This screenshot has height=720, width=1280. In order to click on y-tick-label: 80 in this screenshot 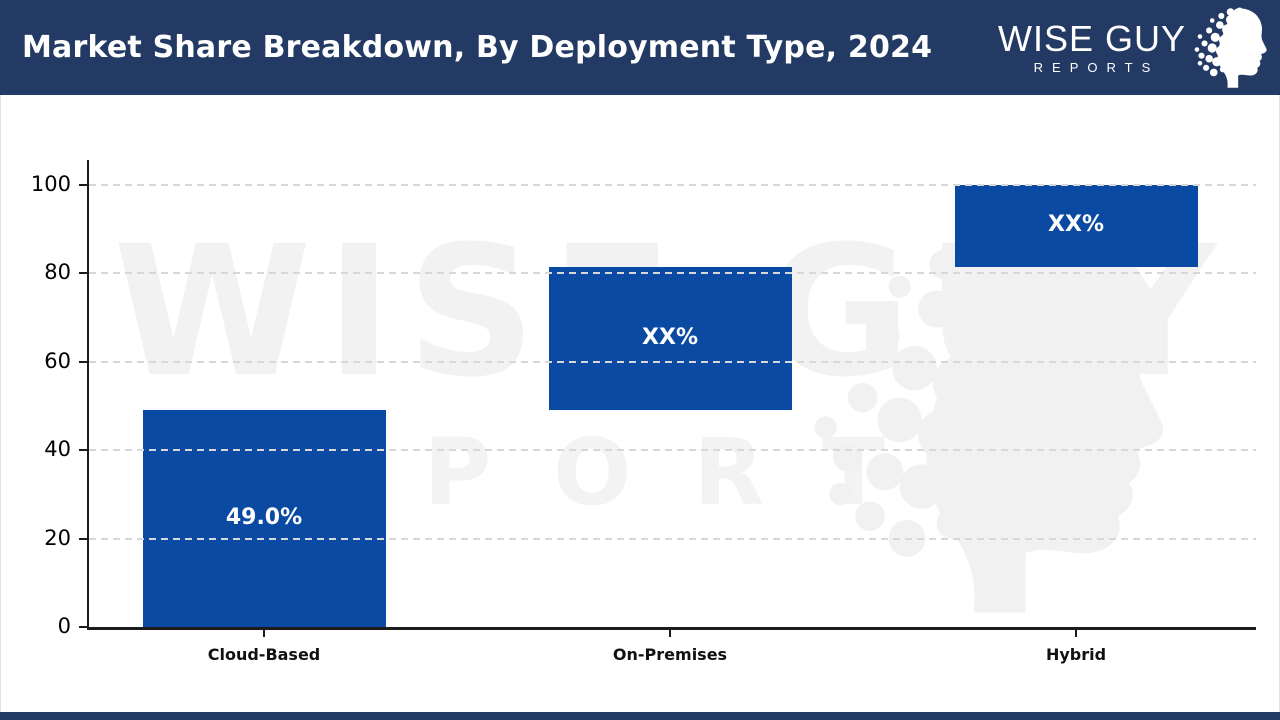, I will do `click(57, 272)`.